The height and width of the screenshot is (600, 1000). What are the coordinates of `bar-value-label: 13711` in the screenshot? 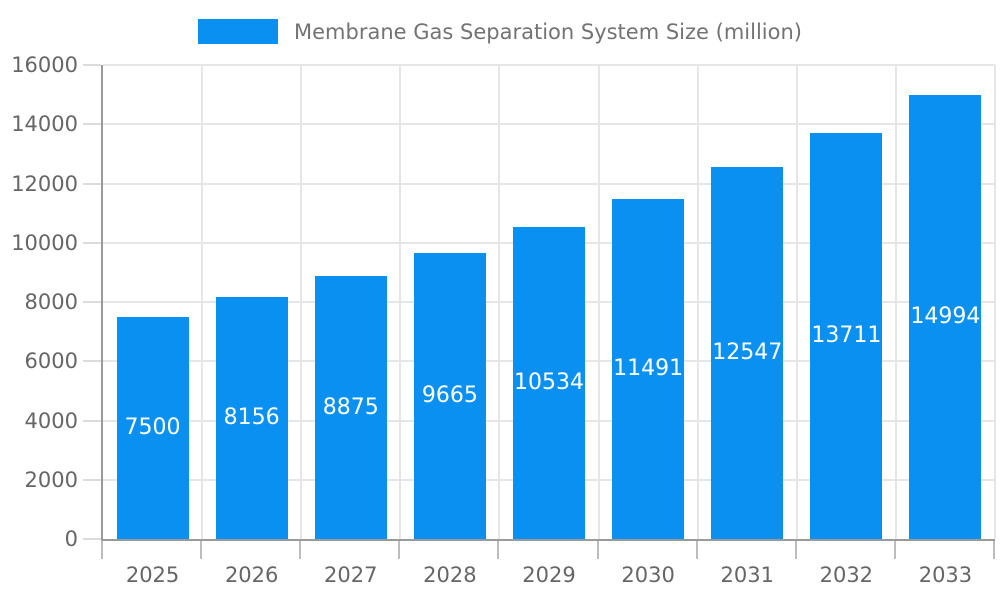 It's located at (846, 335).